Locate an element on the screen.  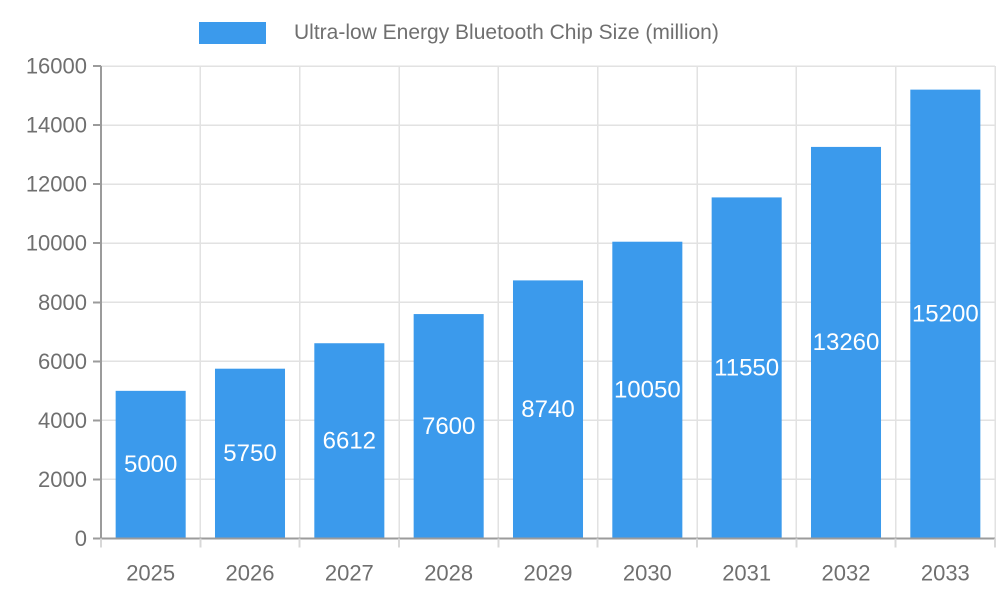
bar-value-label: 5750 is located at coordinates (249, 453).